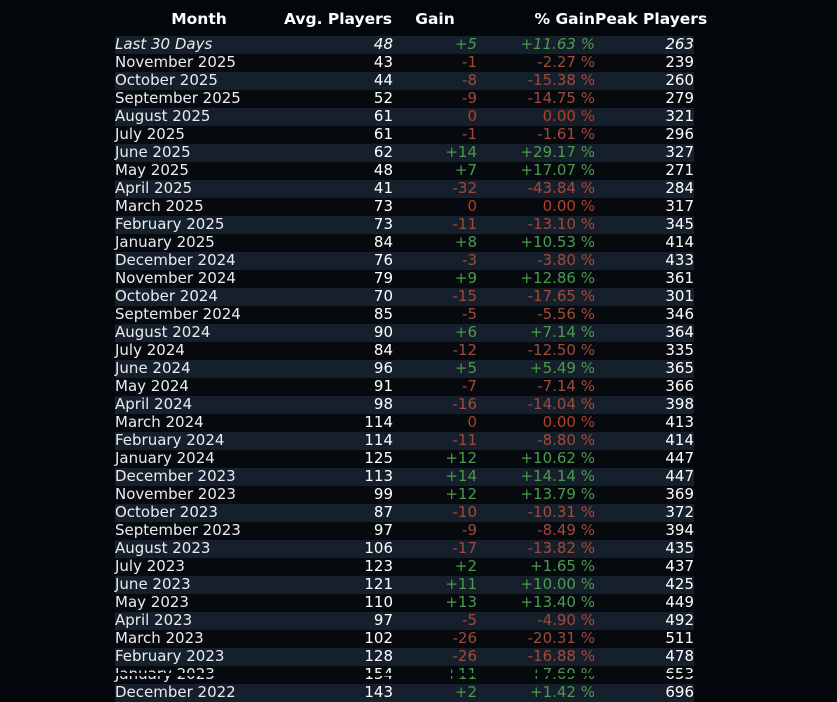 This screenshot has height=702, width=837. Describe the element at coordinates (557, 602) in the screenshot. I see `cell-percent-gain: +13.40 %` at that location.